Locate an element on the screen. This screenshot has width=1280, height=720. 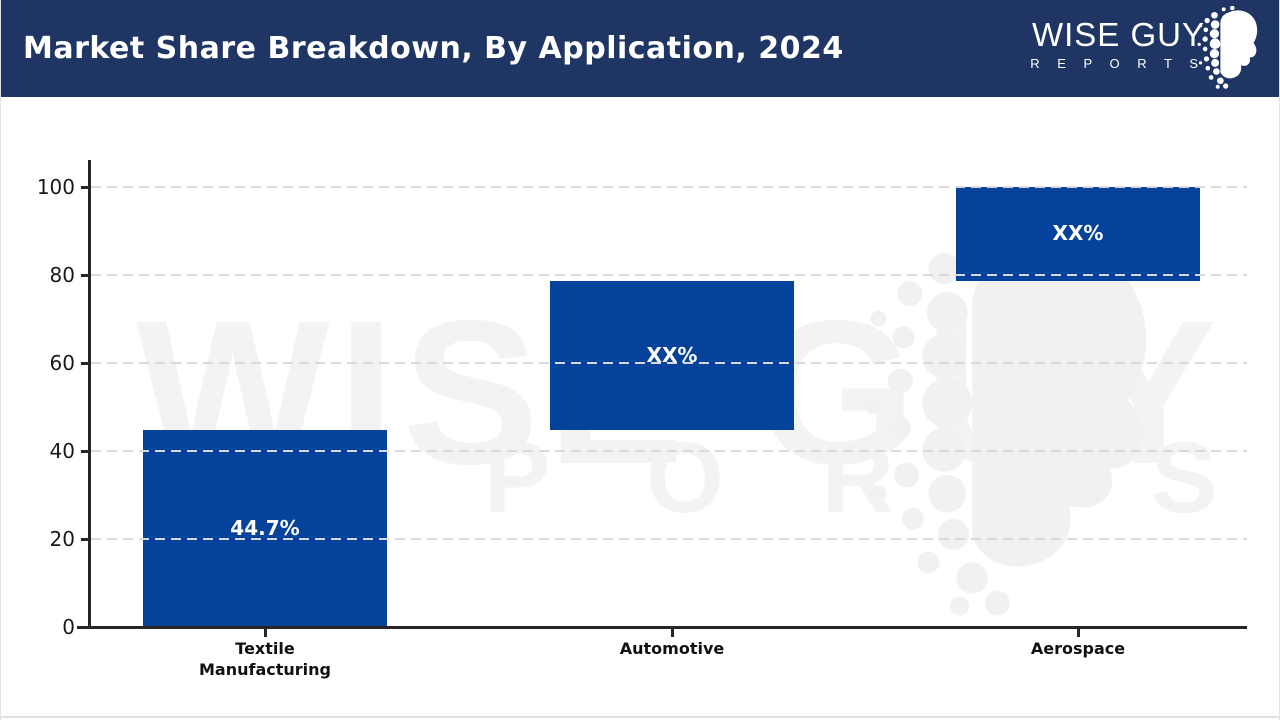
wise-guy-reports-logo: WISE GUY R E P O R T S is located at coordinates (1138, 49).